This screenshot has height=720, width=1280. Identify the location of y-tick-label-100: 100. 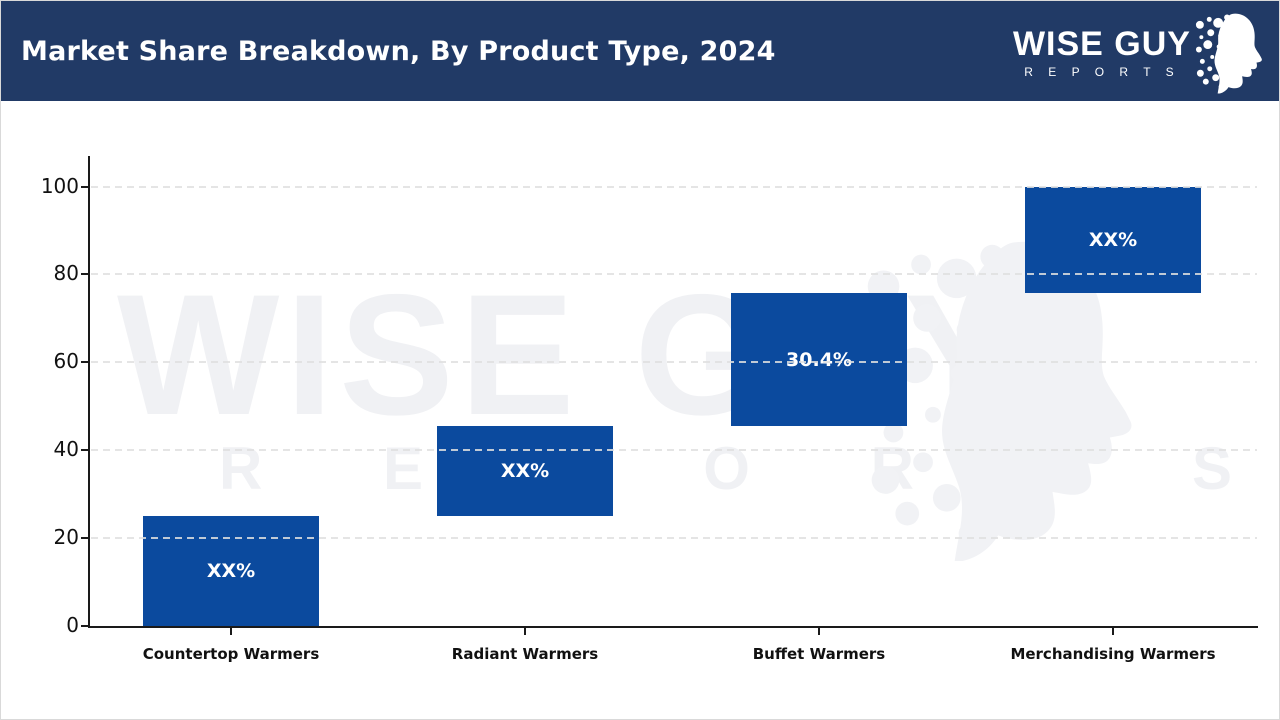
(59, 185).